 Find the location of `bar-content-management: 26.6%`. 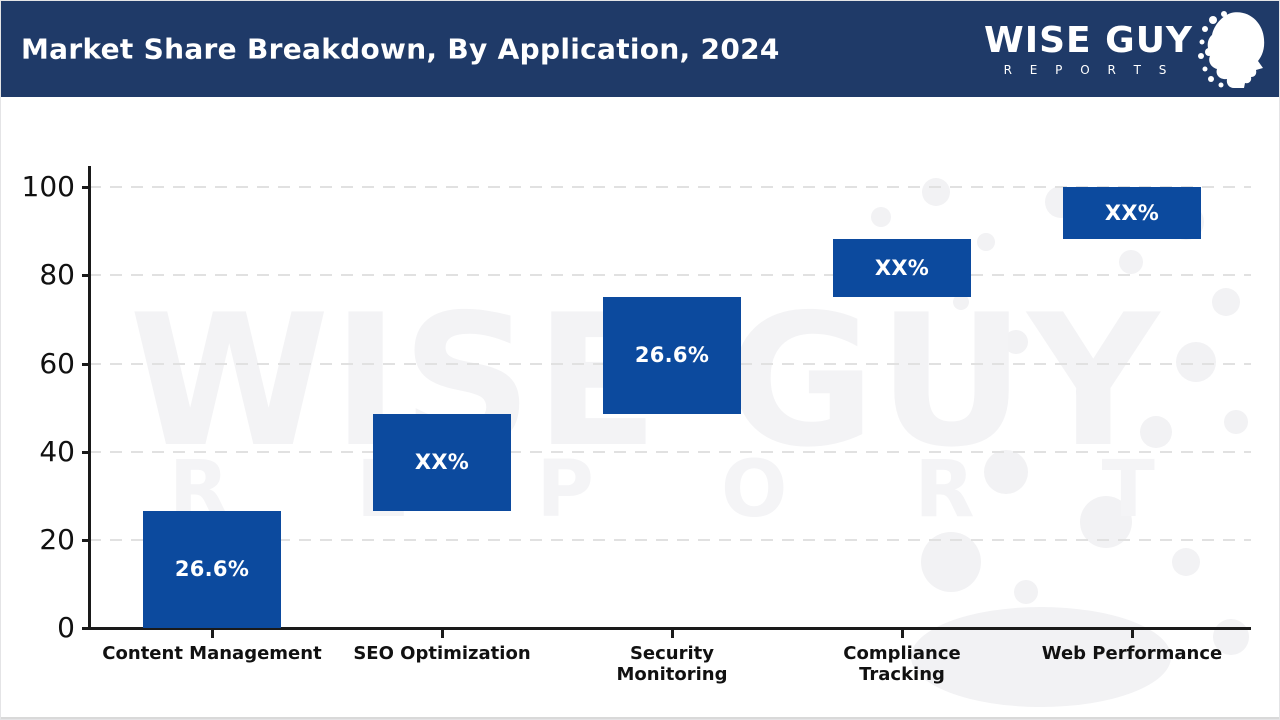

bar-content-management: 26.6% is located at coordinates (212, 569).